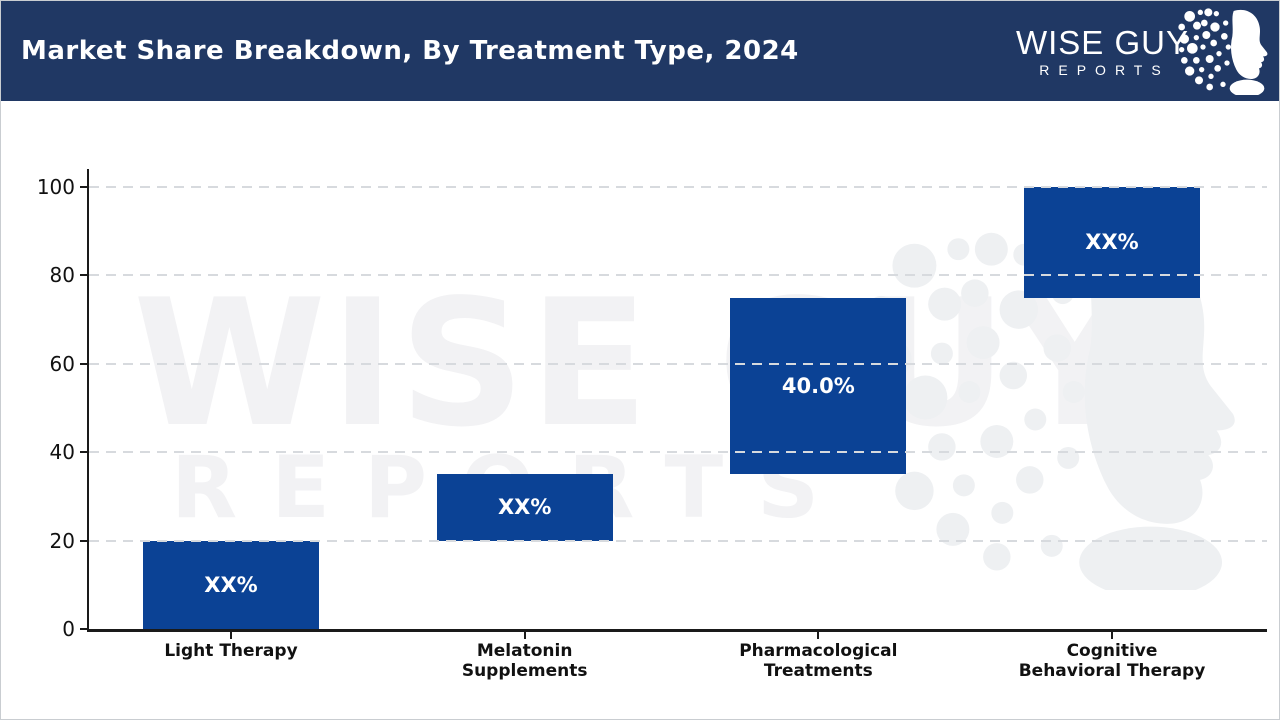  What do you see at coordinates (231, 651) in the screenshot?
I see `x-category-label: Light Therapy` at bounding box center [231, 651].